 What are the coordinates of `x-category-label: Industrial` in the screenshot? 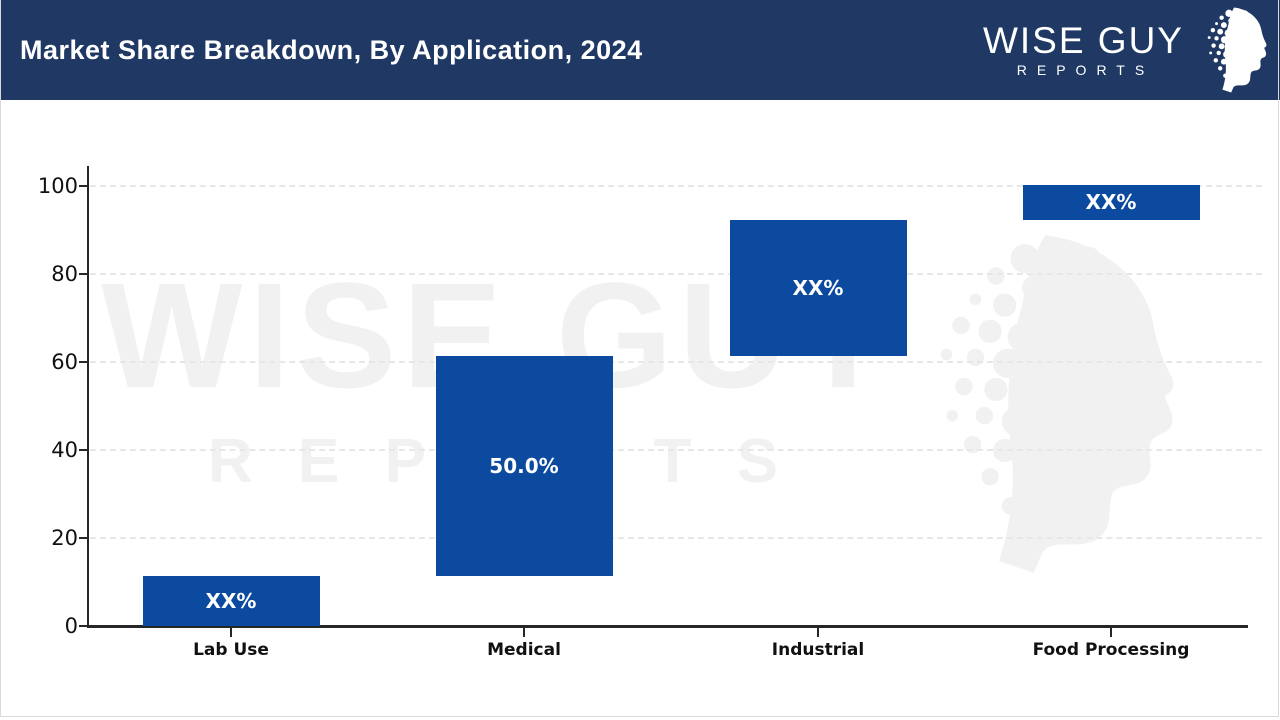 It's located at (818, 650).